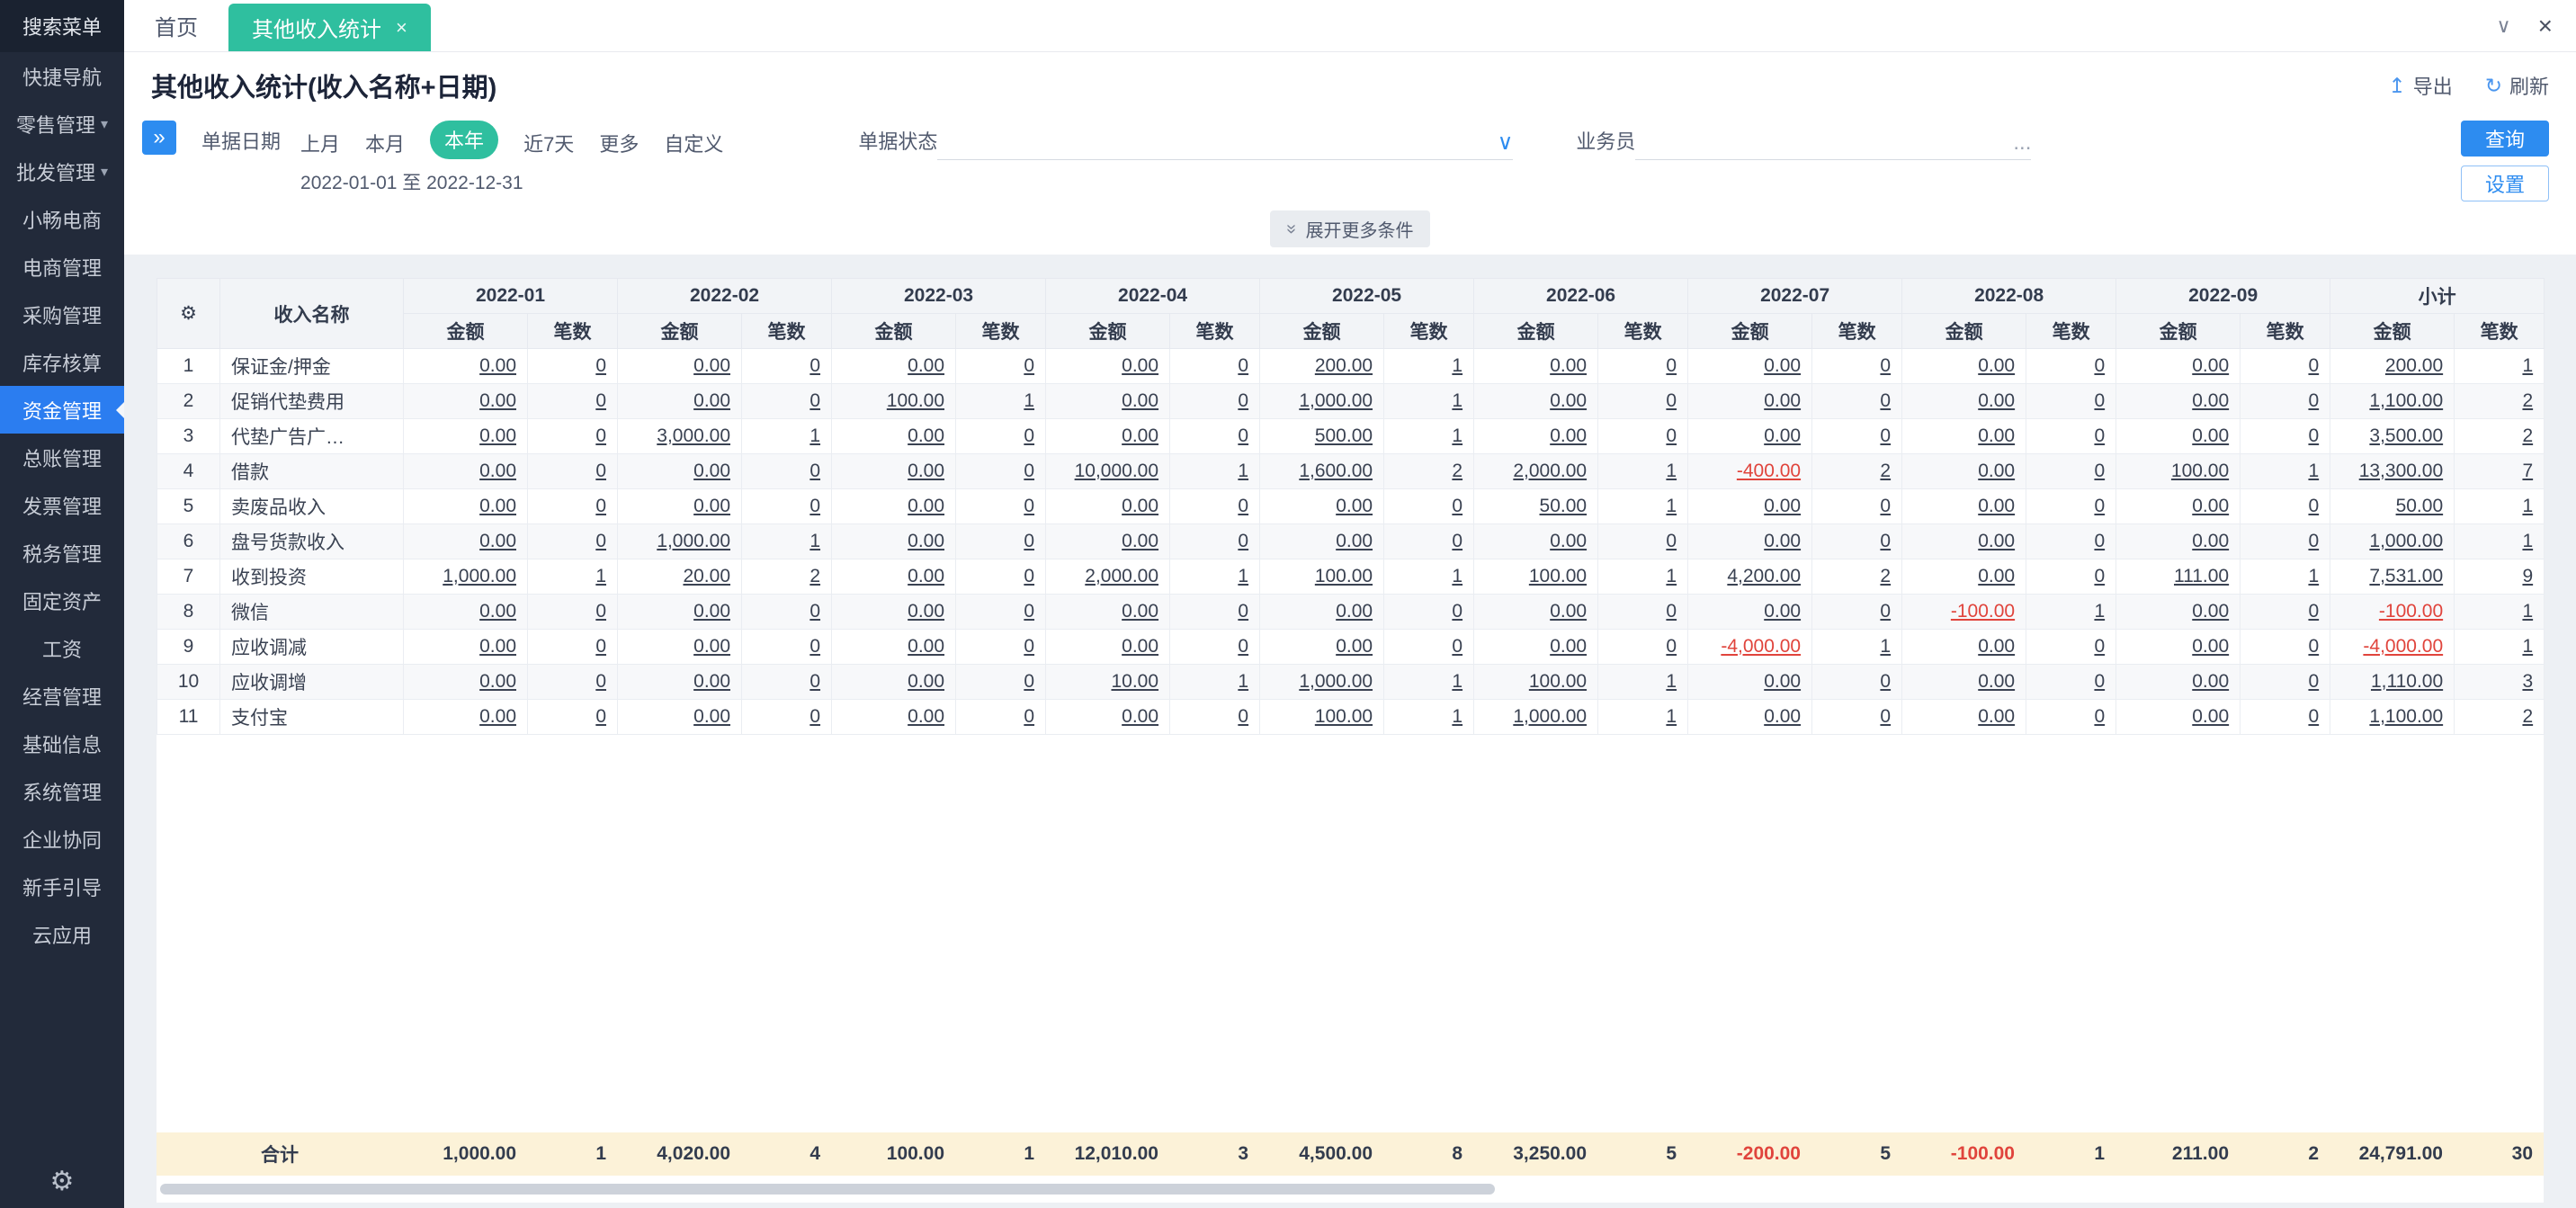 Image resolution: width=2576 pixels, height=1208 pixels. I want to click on sidebar-item-18: 云应用, so click(62, 934).